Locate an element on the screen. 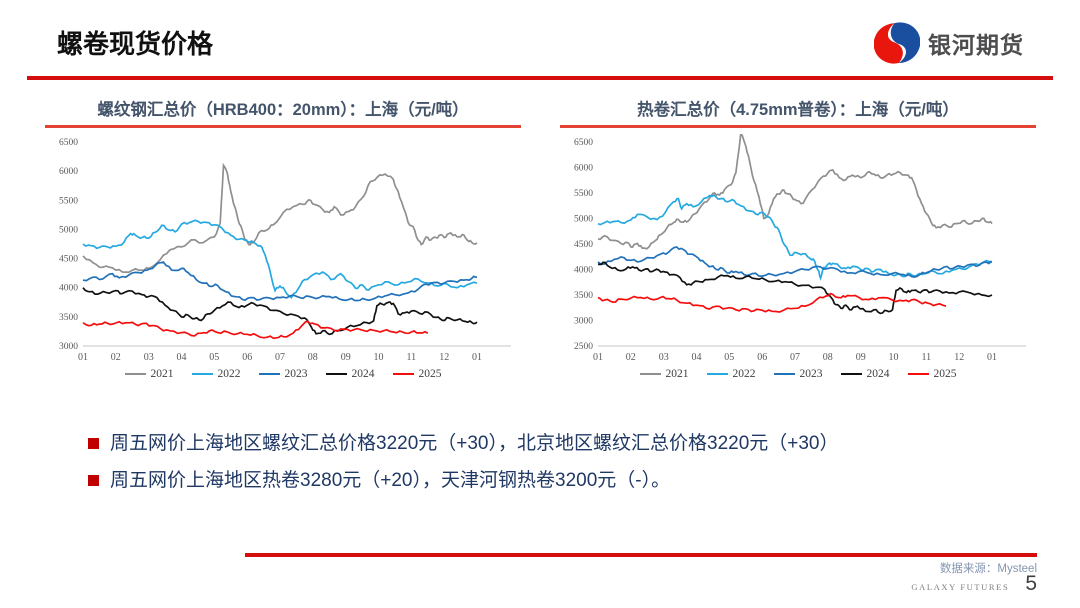 Image resolution: width=1080 pixels, height=608 pixels. galaxy-futures-logo: 银河期货 is located at coordinates (949, 43).